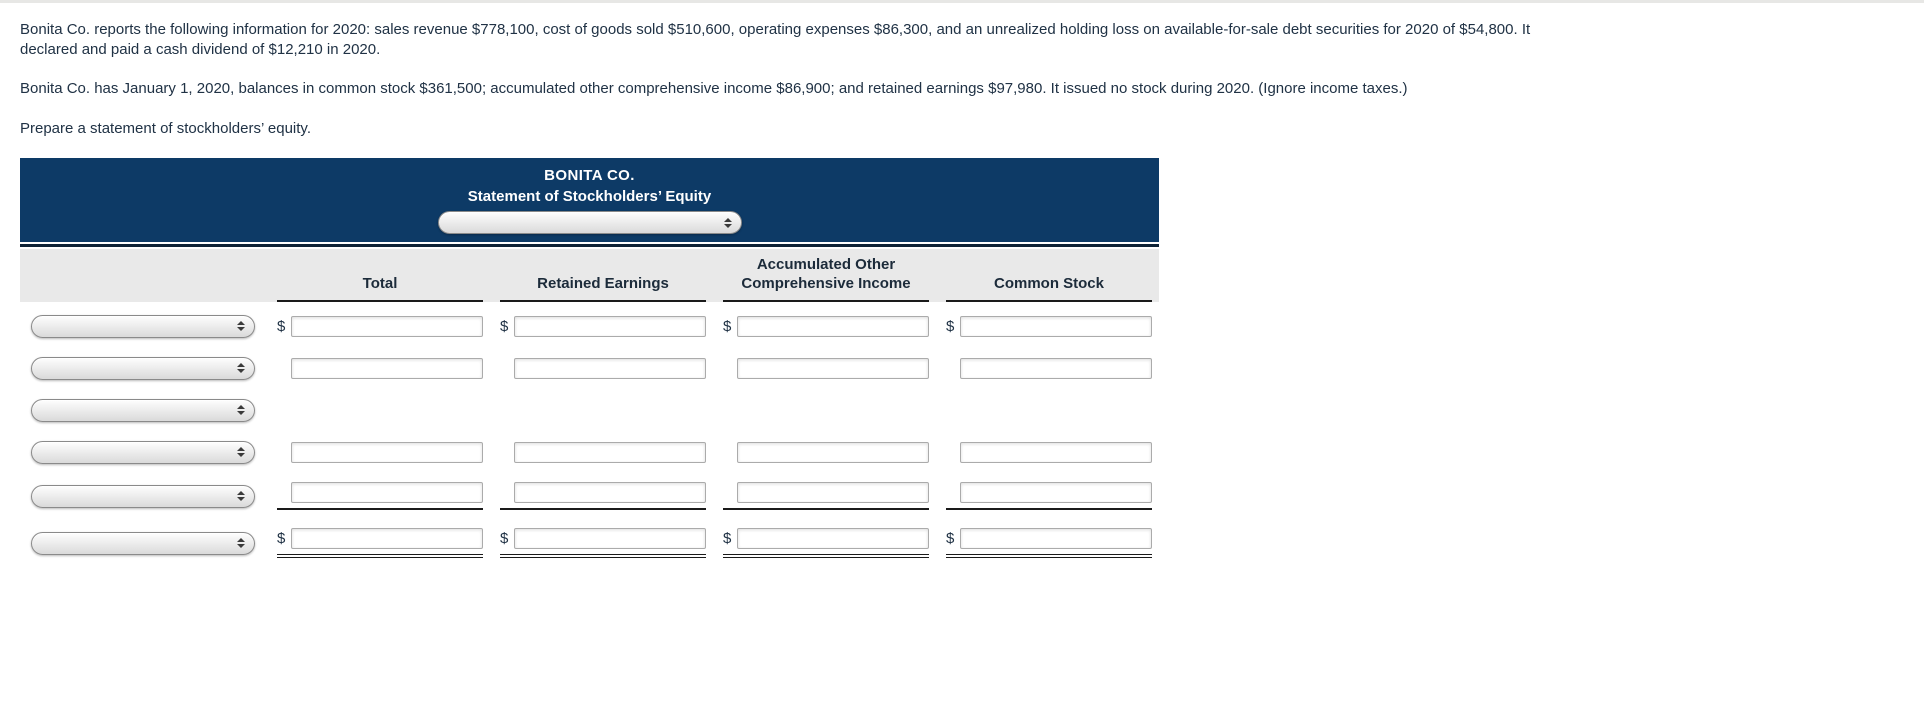 This screenshot has height=712, width=1924. What do you see at coordinates (589, 245) in the screenshot?
I see `header-divider` at bounding box center [589, 245].